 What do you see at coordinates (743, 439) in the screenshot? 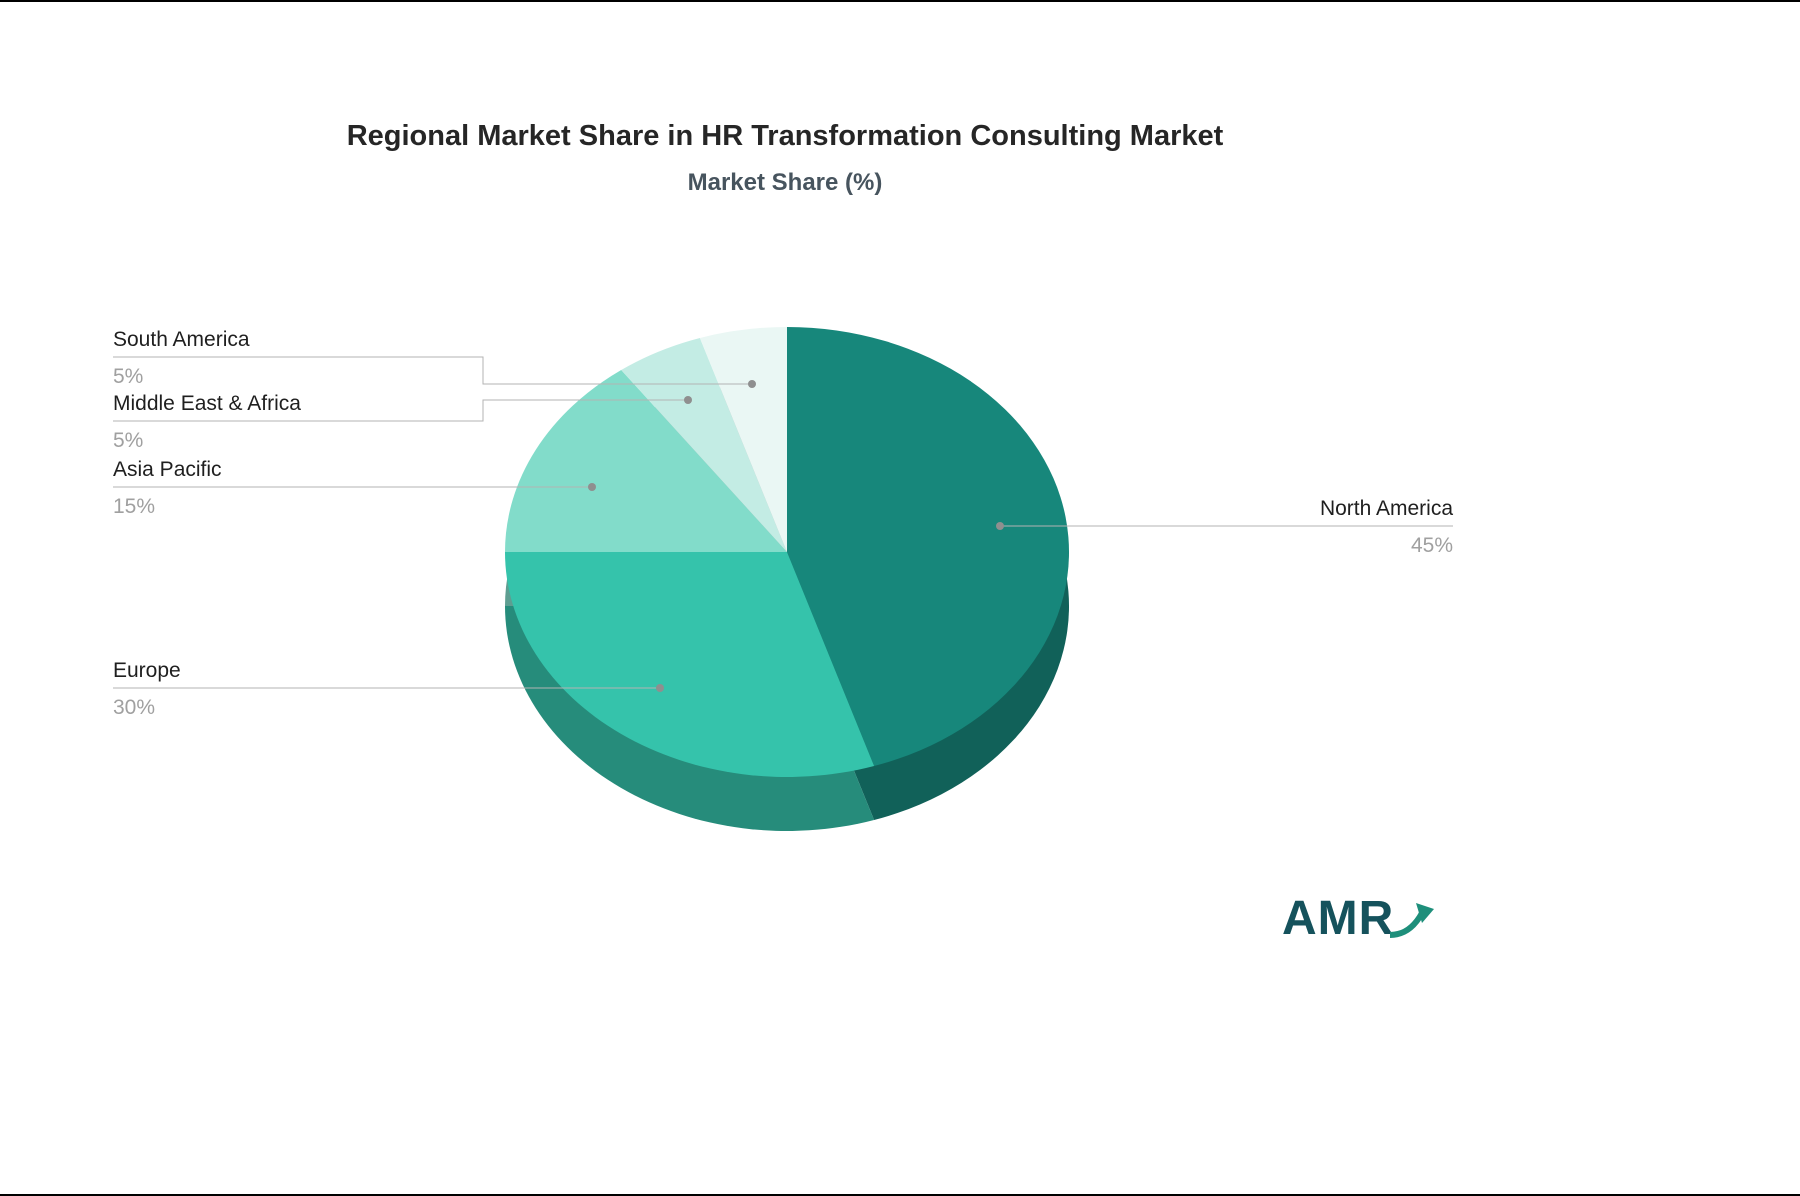
I see `pie-slice-south-america` at bounding box center [743, 439].